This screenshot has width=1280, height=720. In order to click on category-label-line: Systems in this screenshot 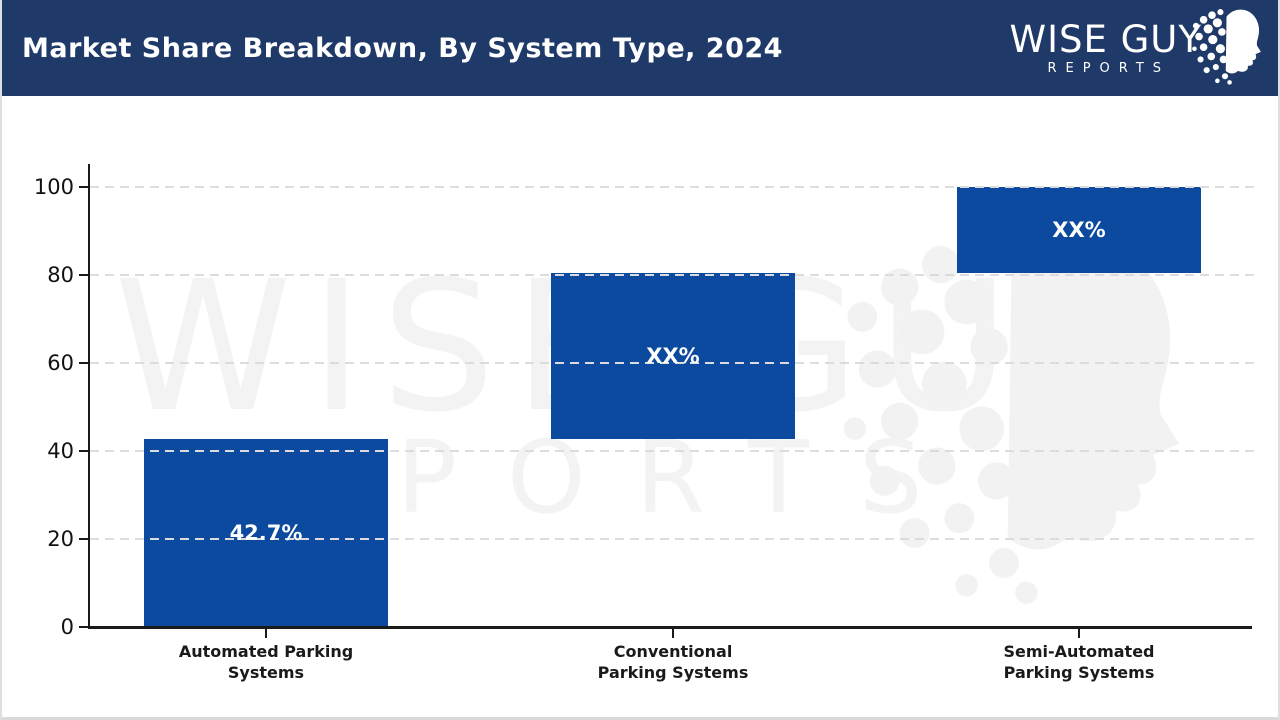, I will do `click(266, 672)`.